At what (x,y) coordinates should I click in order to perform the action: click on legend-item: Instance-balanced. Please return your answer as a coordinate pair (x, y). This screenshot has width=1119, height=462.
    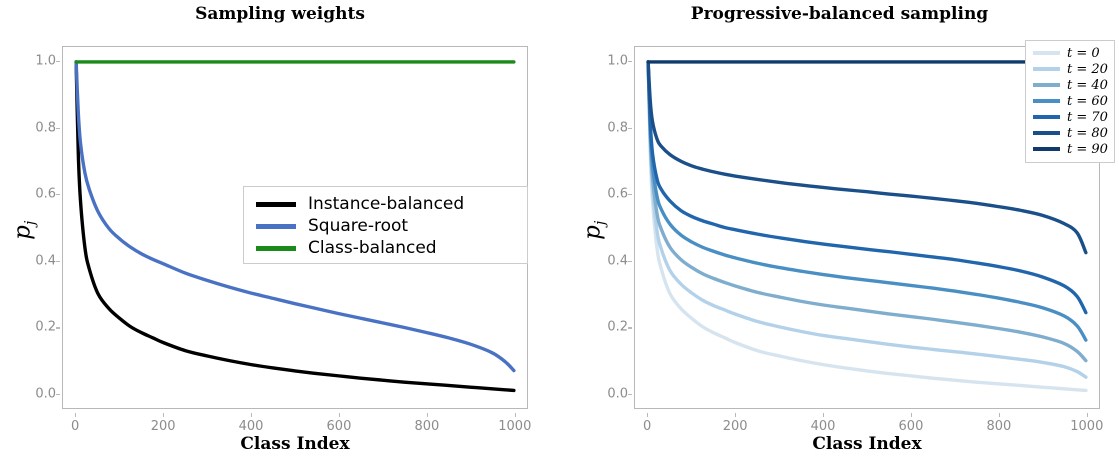
    Looking at the image, I should click on (385, 204).